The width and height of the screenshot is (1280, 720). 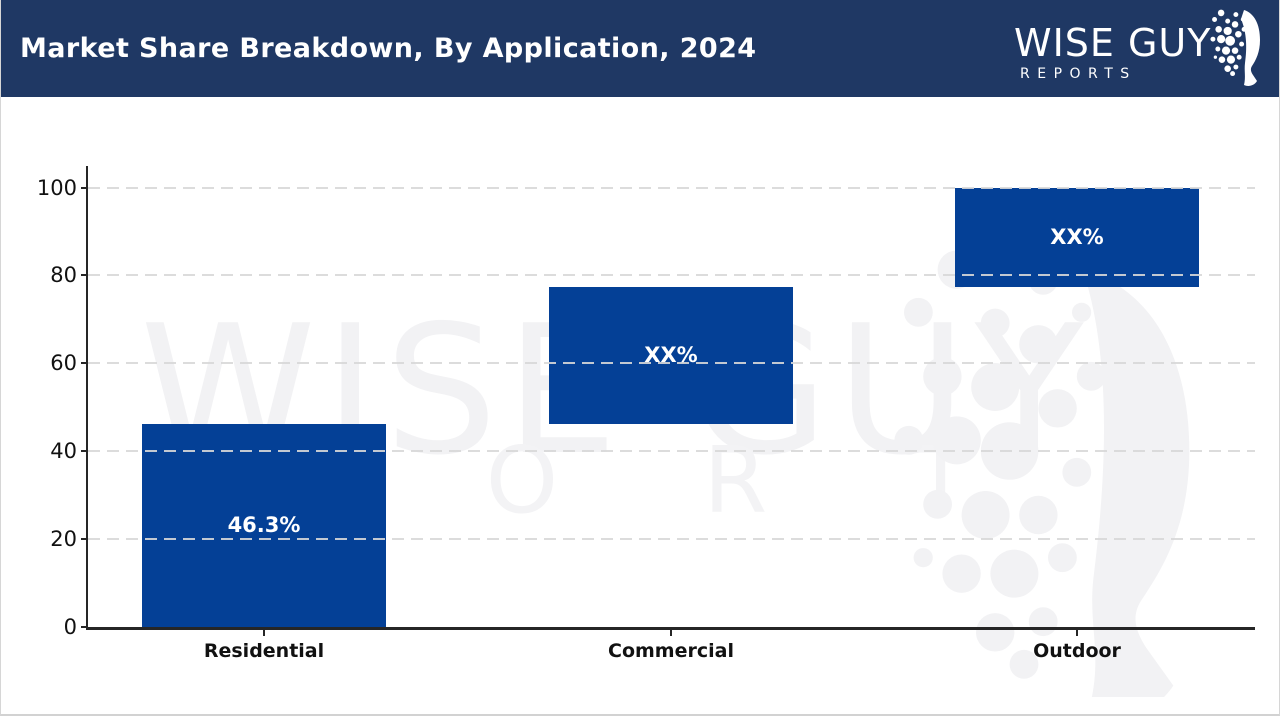 I want to click on logo-text-reports: REPORTS, so click(x=1078, y=74).